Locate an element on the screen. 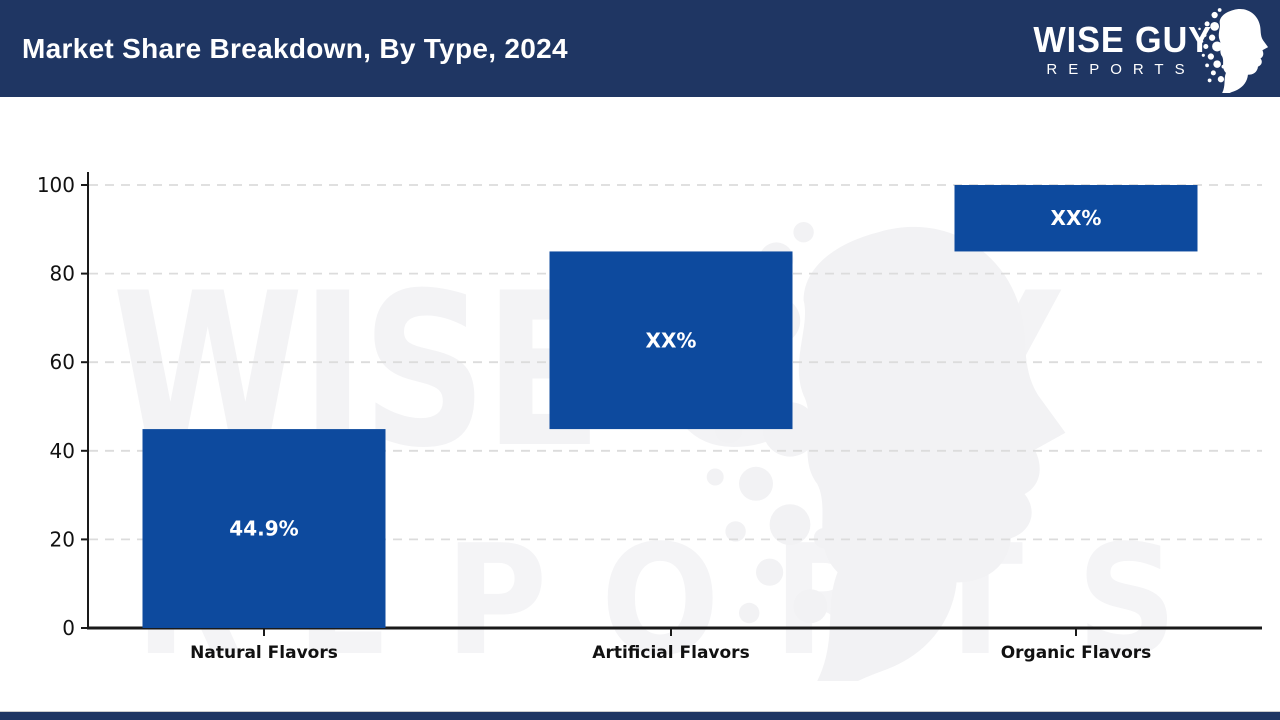 This screenshot has height=720, width=1280. y-tick-label: 20 is located at coordinates (62, 539).